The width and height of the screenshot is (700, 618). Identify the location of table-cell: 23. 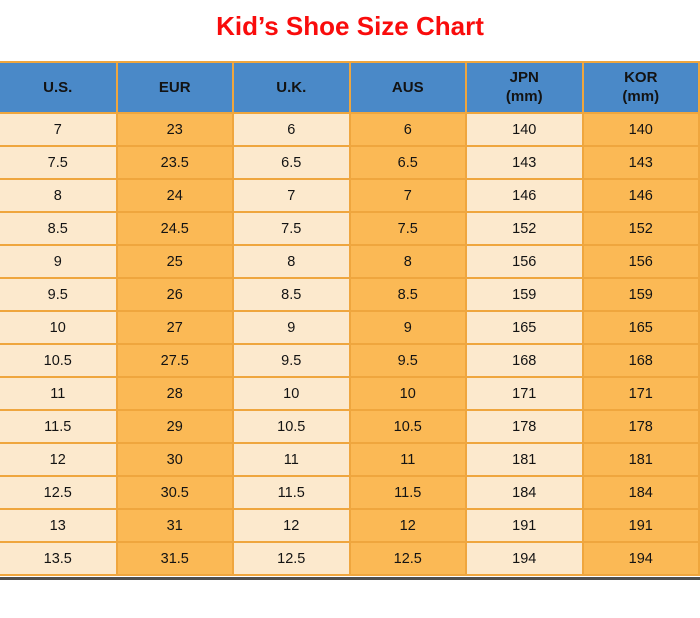
(174, 129).